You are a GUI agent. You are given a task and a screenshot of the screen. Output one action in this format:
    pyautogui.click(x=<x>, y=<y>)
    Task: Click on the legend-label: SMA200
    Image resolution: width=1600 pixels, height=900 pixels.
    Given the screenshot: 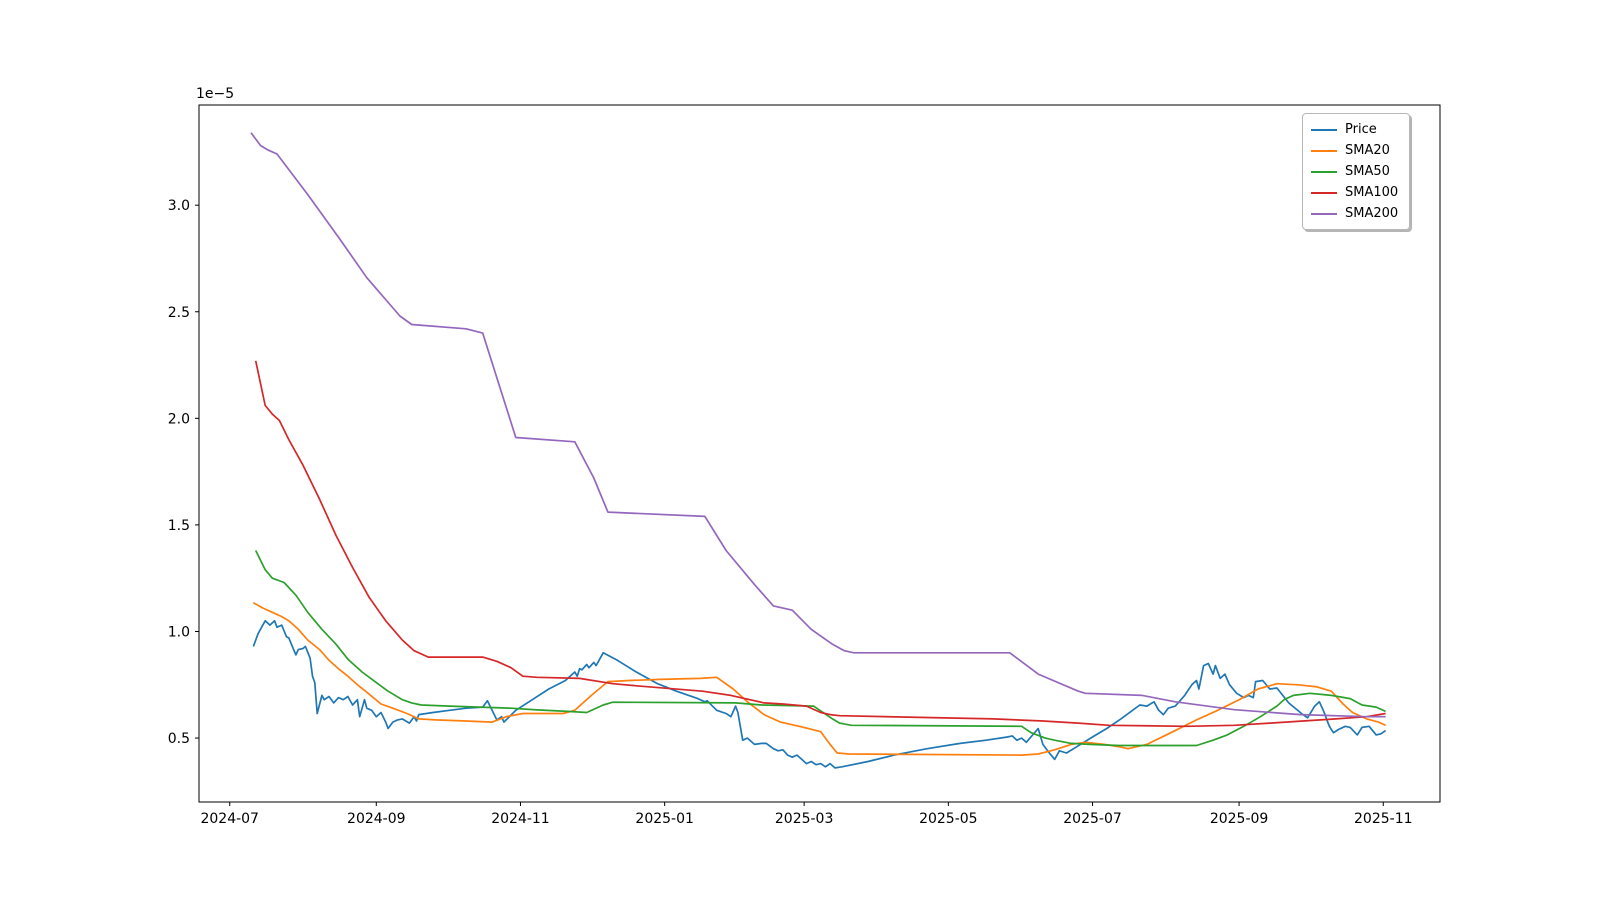 What is the action you would take?
    pyautogui.click(x=1372, y=213)
    